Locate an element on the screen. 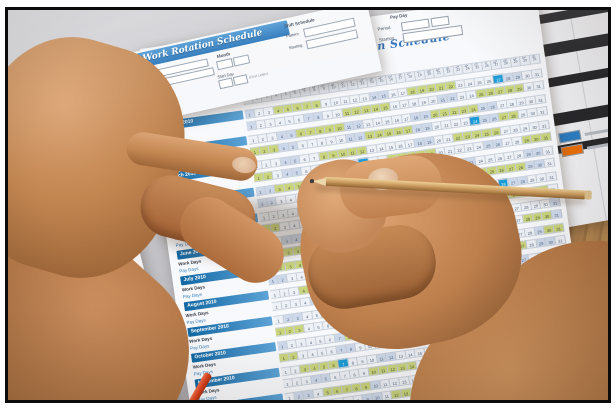  month-field is located at coordinates (224, 64).